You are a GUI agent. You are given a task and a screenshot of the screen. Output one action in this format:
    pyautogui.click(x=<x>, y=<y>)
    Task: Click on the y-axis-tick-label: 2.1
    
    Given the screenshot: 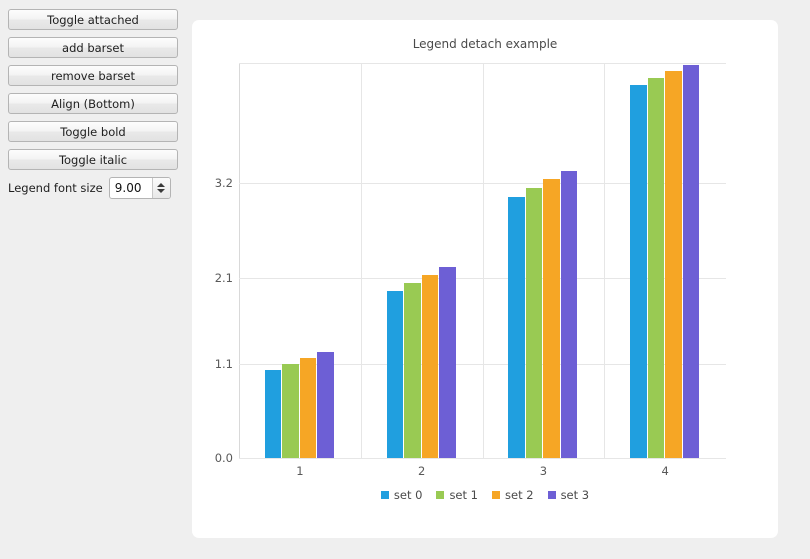 What is the action you would take?
    pyautogui.click(x=223, y=277)
    